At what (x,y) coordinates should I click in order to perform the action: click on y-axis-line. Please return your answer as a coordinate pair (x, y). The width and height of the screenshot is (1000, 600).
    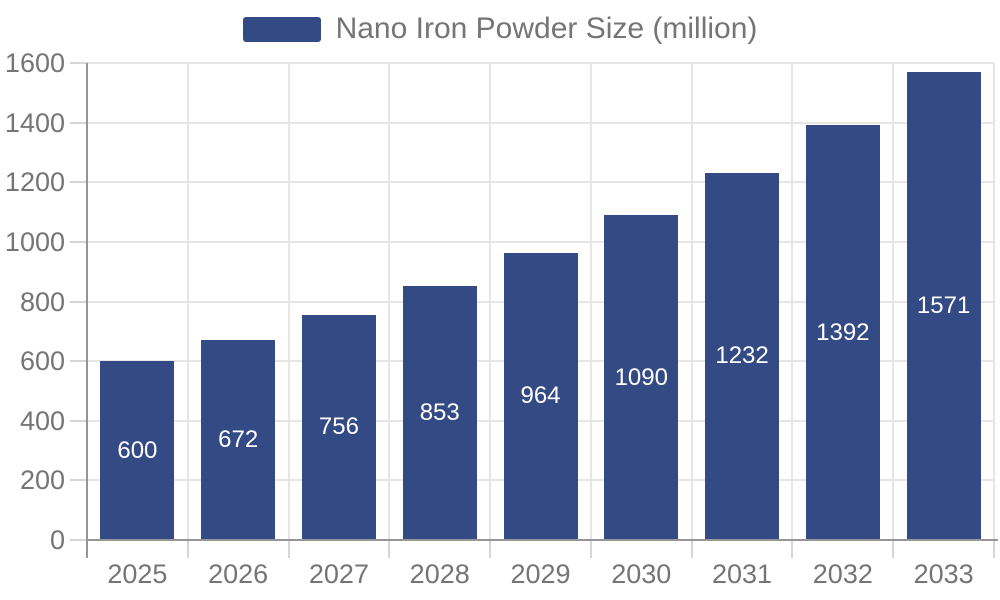
    Looking at the image, I should click on (87, 310).